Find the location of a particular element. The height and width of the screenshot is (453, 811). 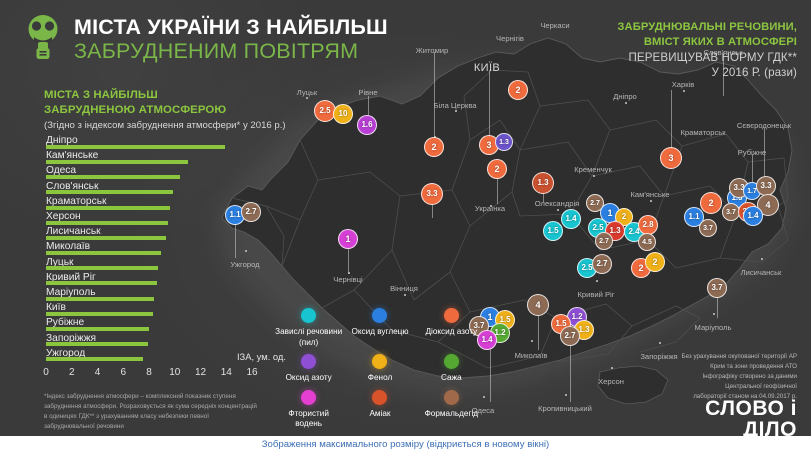

chart-axis-tick: 6 is located at coordinates (123, 372).